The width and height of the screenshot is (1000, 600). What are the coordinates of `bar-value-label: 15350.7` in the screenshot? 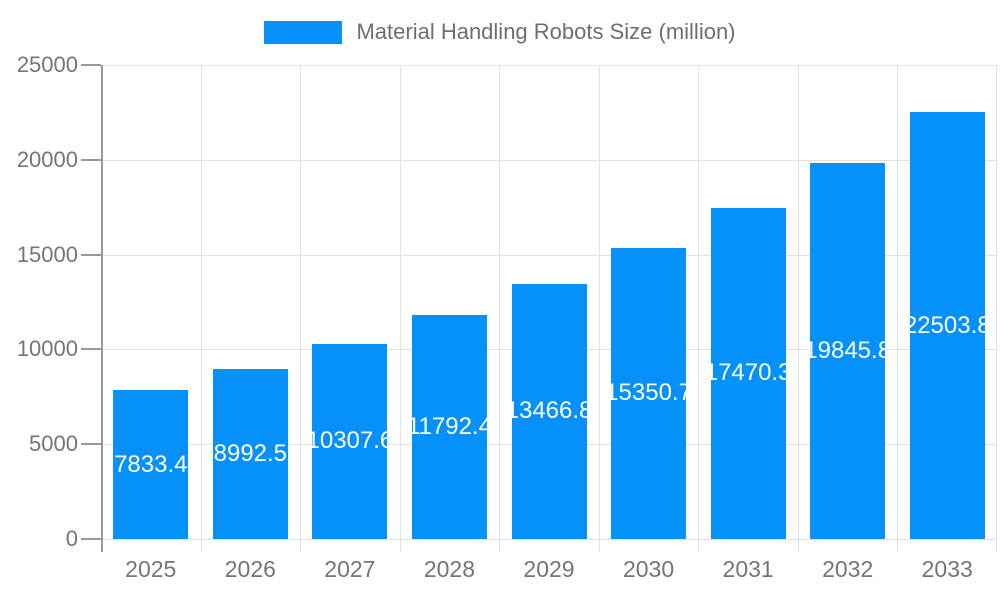 It's located at (649, 393).